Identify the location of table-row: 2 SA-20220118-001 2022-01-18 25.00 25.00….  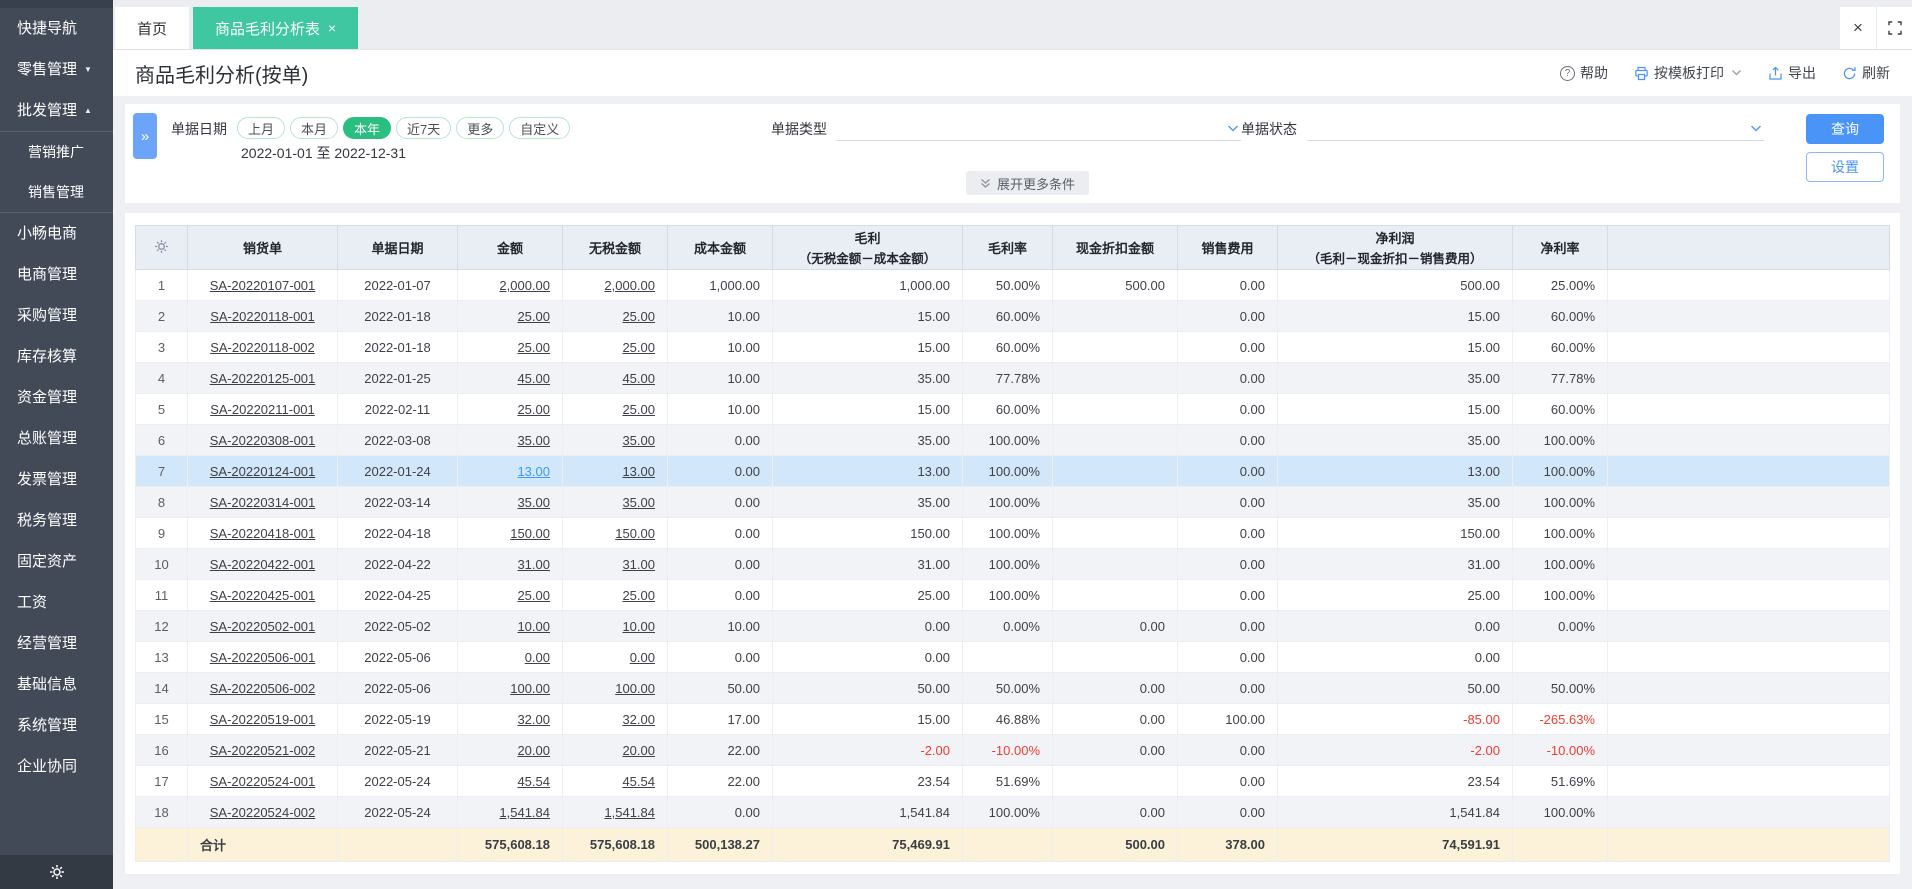
(1012, 316).